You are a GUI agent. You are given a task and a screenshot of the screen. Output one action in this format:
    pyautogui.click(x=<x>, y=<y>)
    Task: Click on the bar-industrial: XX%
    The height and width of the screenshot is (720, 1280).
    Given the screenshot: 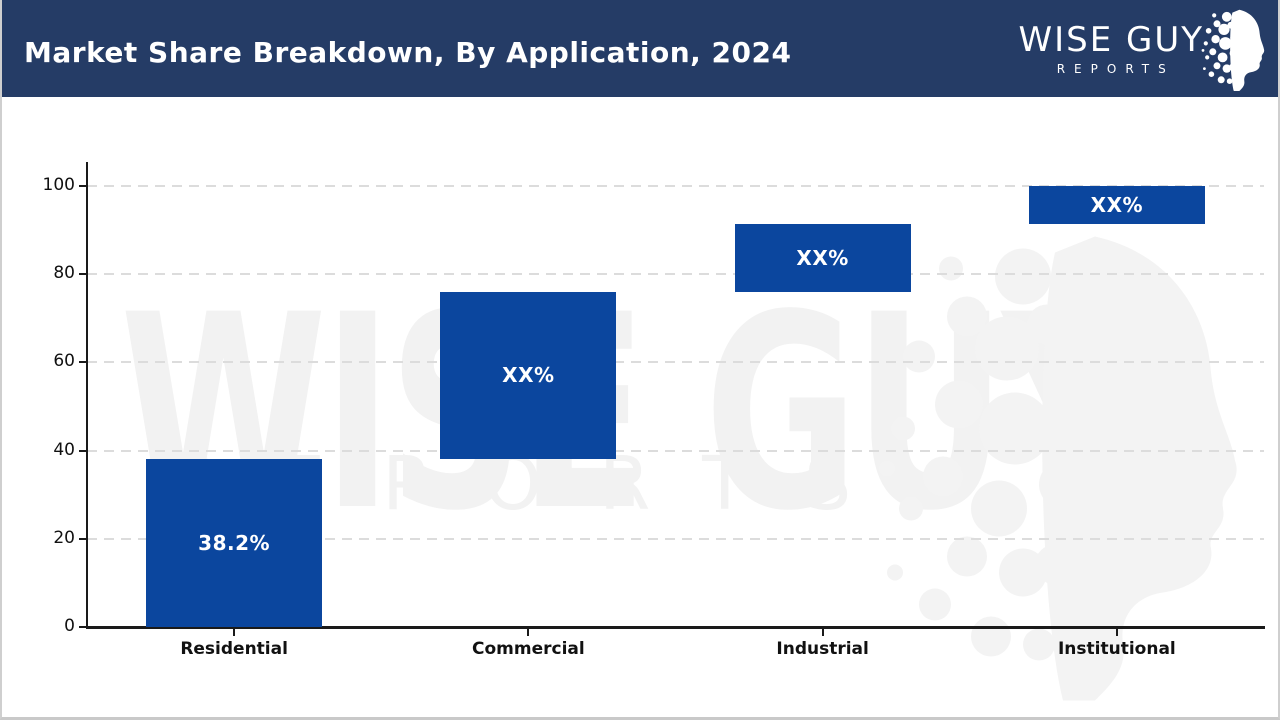 What is the action you would take?
    pyautogui.click(x=822, y=257)
    